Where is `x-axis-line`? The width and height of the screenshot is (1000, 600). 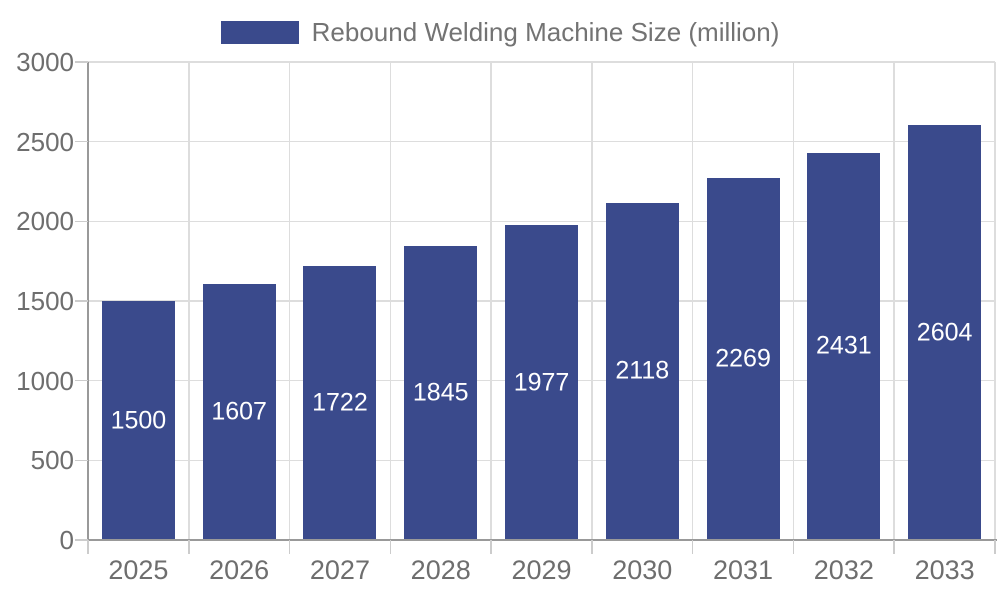 x-axis-line is located at coordinates (541, 540).